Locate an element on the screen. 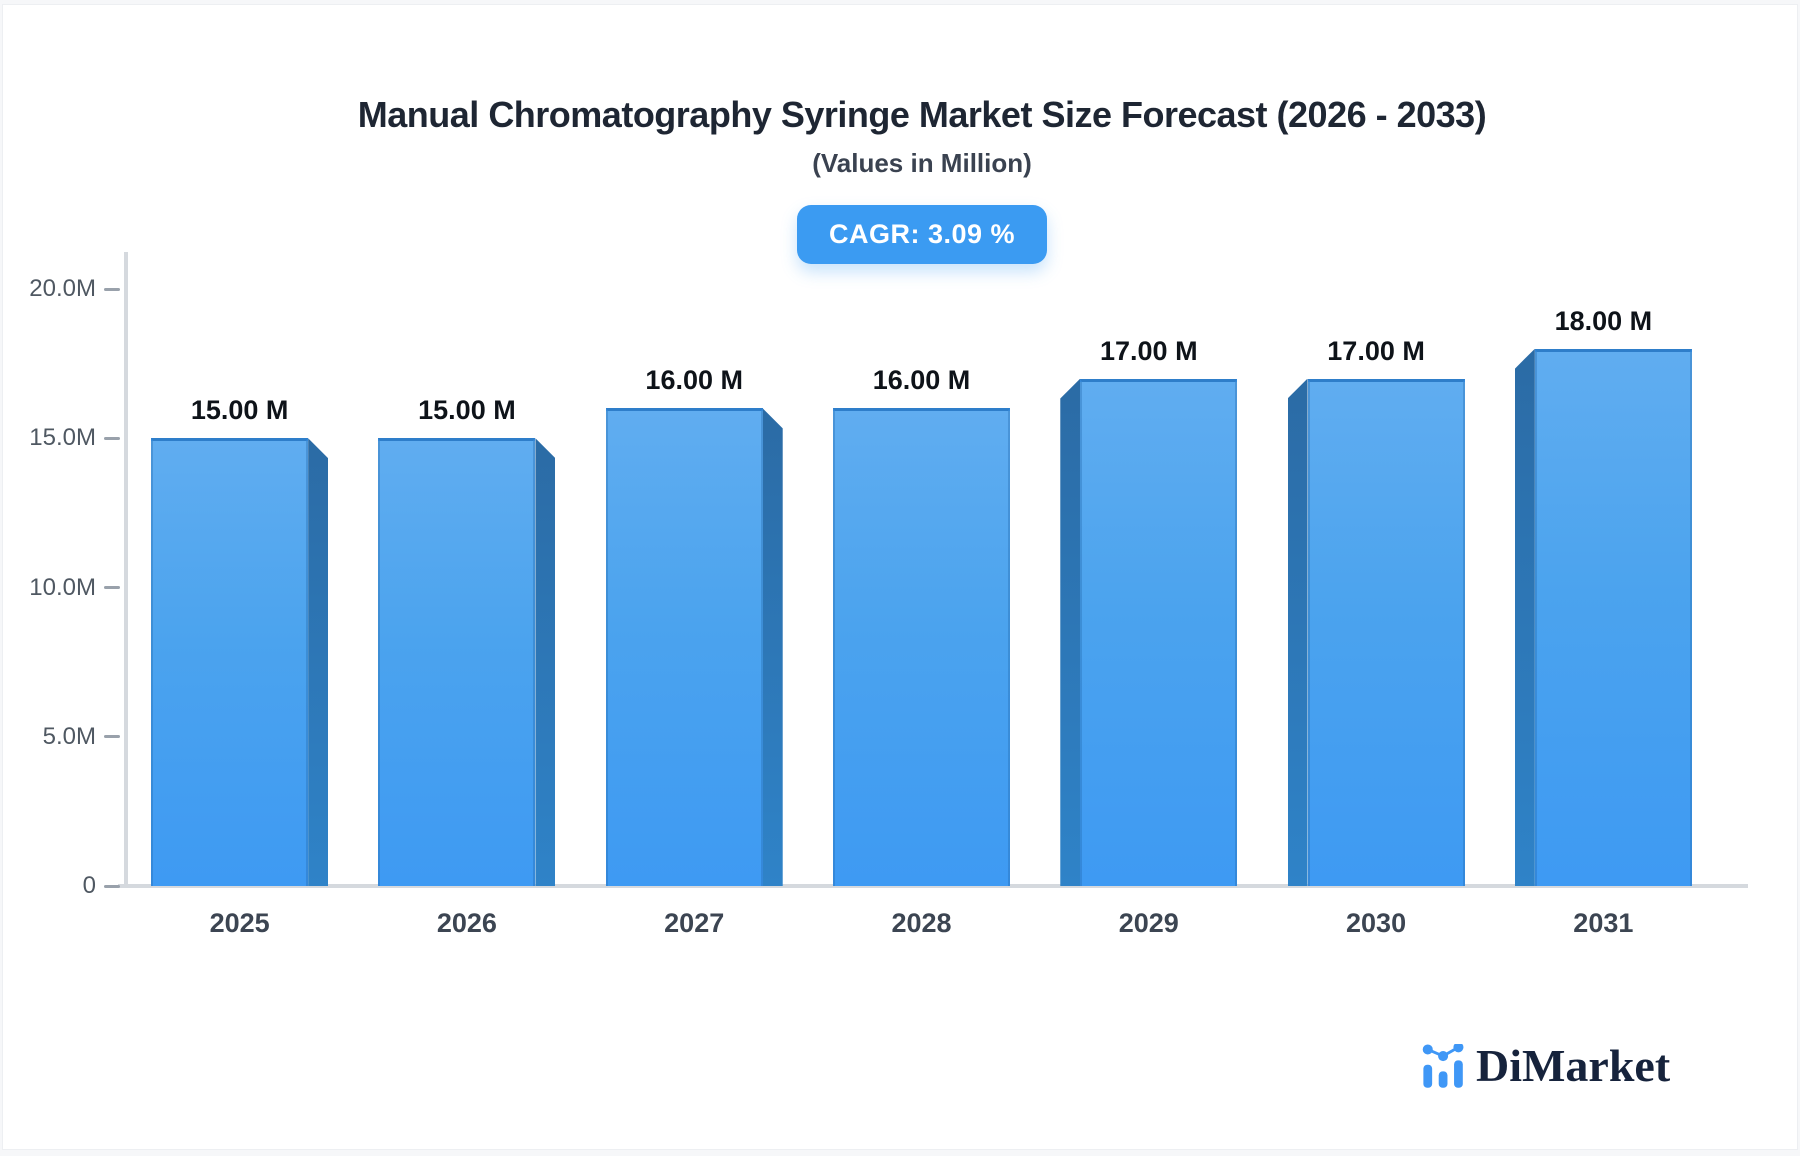  chart-subtitle: (Values in Million) is located at coordinates (922, 163).